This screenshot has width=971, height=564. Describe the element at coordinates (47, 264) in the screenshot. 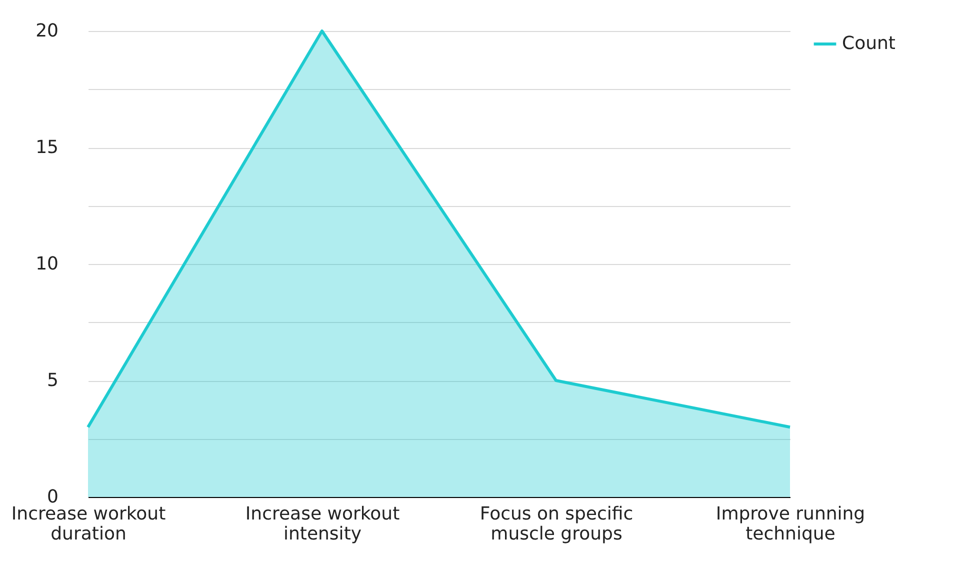

I see `y-tick-label: 10` at that location.